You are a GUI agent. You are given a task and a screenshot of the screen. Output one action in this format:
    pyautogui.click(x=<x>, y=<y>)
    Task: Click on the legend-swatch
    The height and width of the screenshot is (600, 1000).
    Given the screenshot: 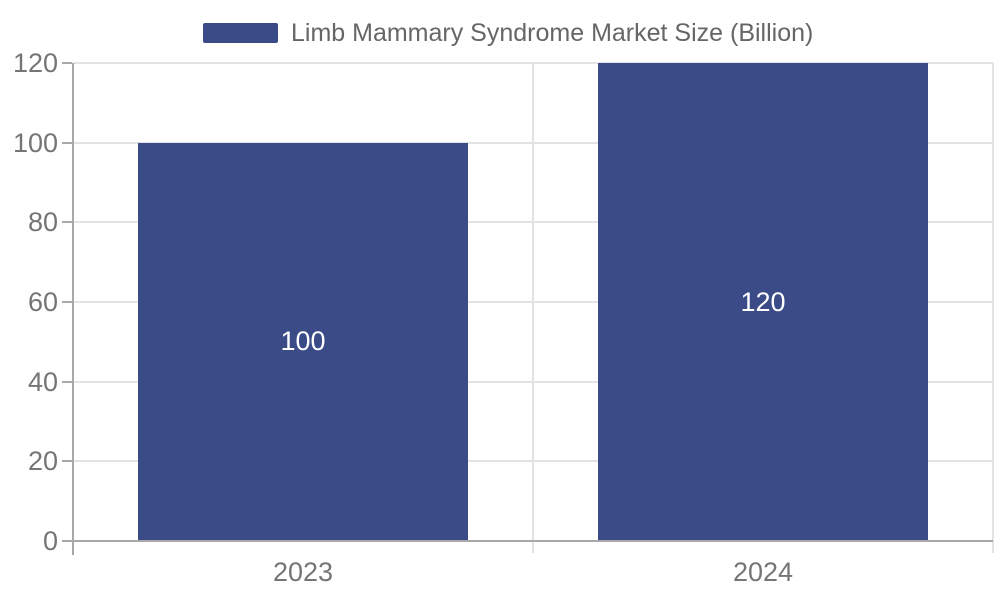 What is the action you would take?
    pyautogui.click(x=240, y=33)
    